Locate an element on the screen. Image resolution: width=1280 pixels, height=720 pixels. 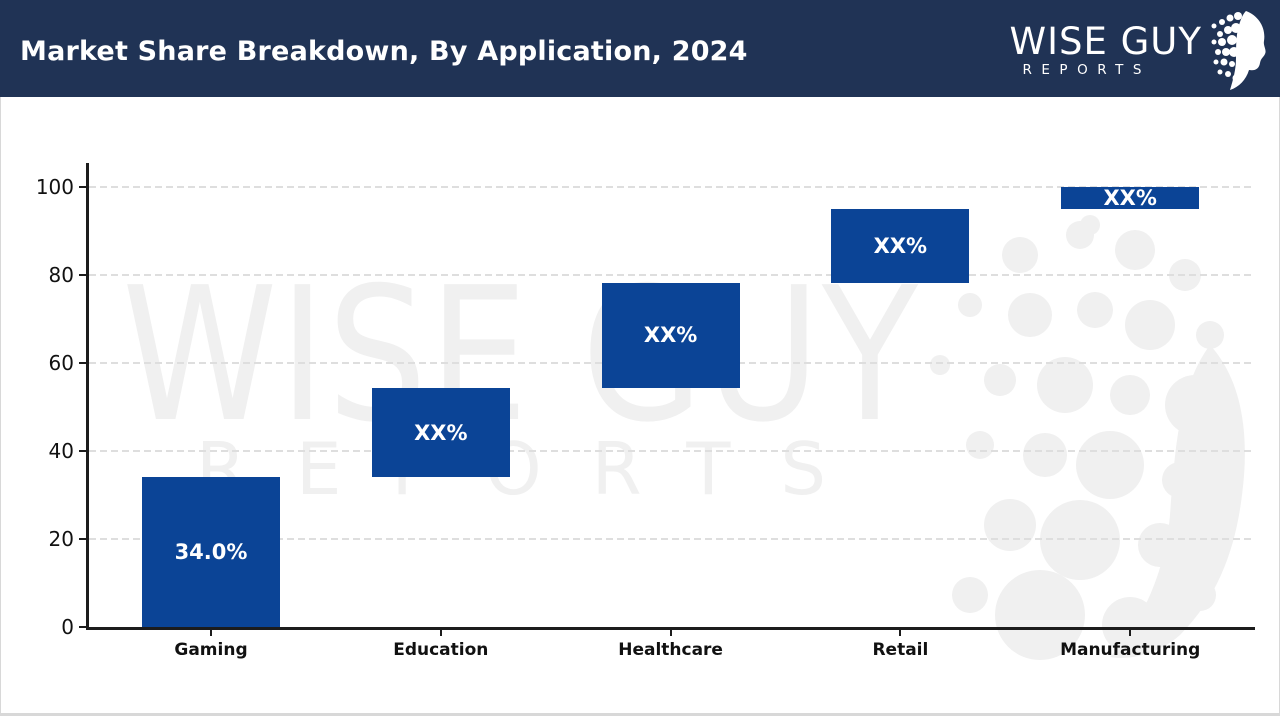
bar-gaming: 34.0% is located at coordinates (211, 552).